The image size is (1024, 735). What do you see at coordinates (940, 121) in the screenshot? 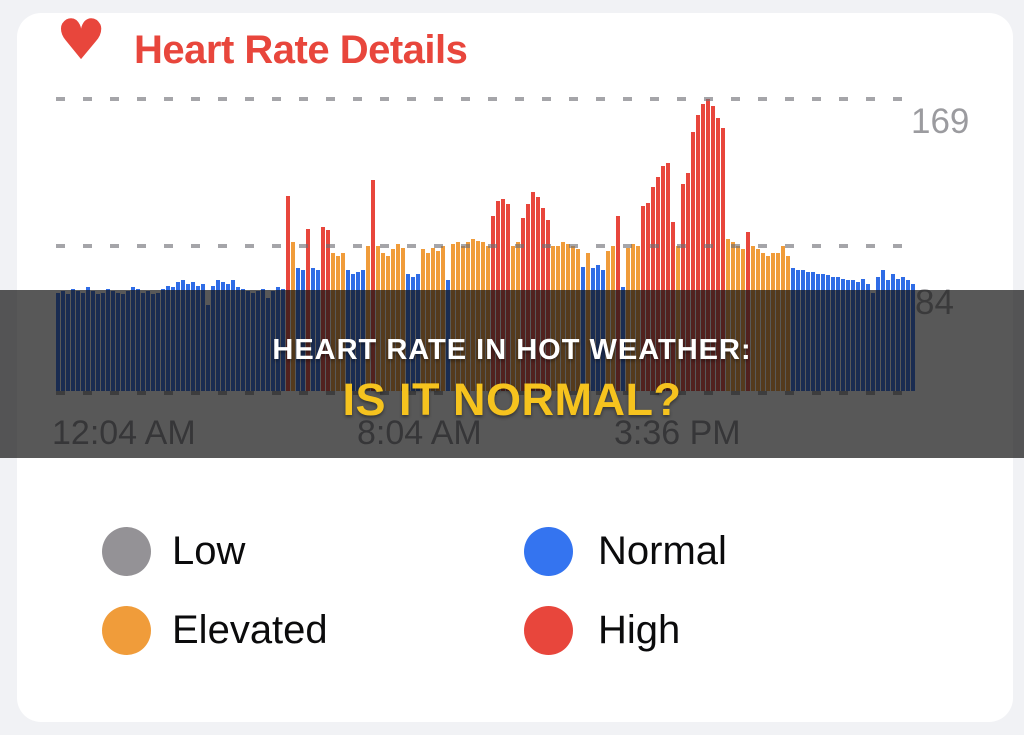
I see `y-axis-label-169: 169` at bounding box center [940, 121].